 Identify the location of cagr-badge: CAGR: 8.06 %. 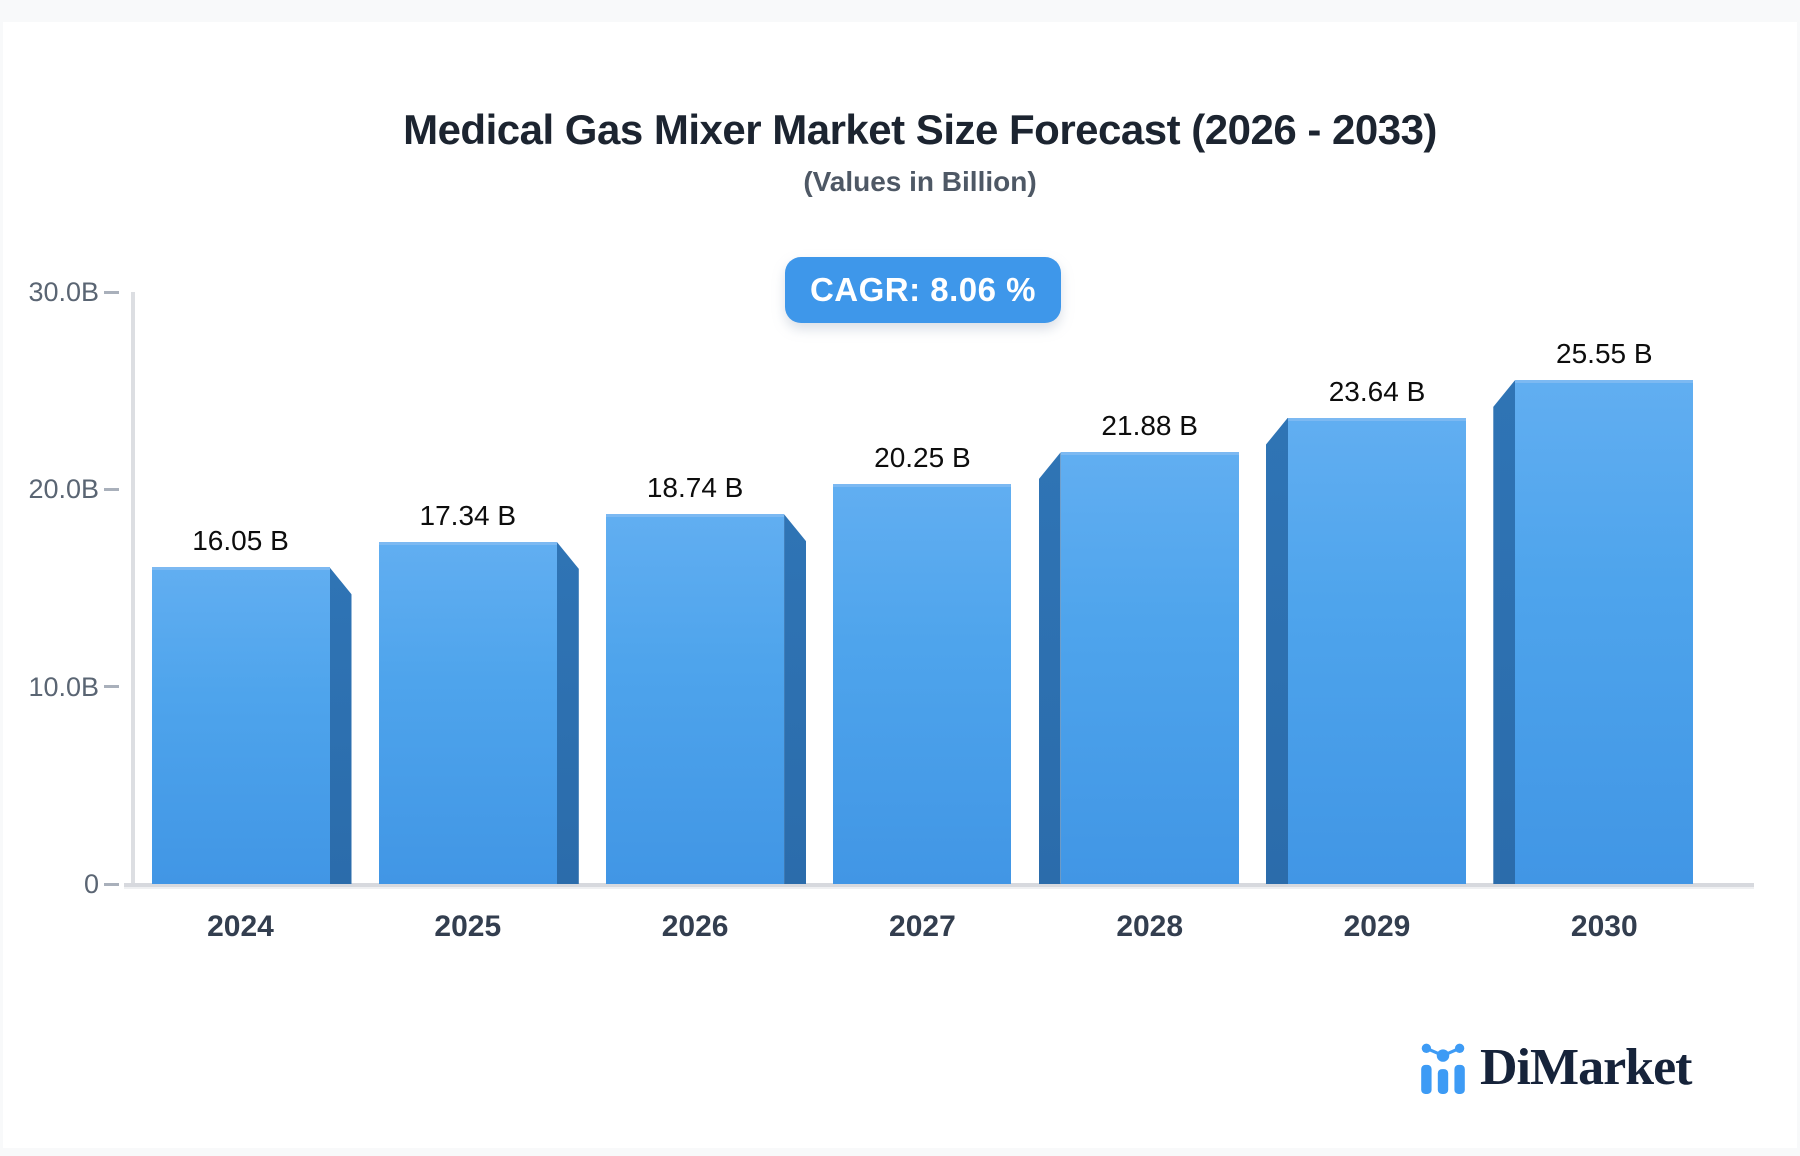
(923, 290).